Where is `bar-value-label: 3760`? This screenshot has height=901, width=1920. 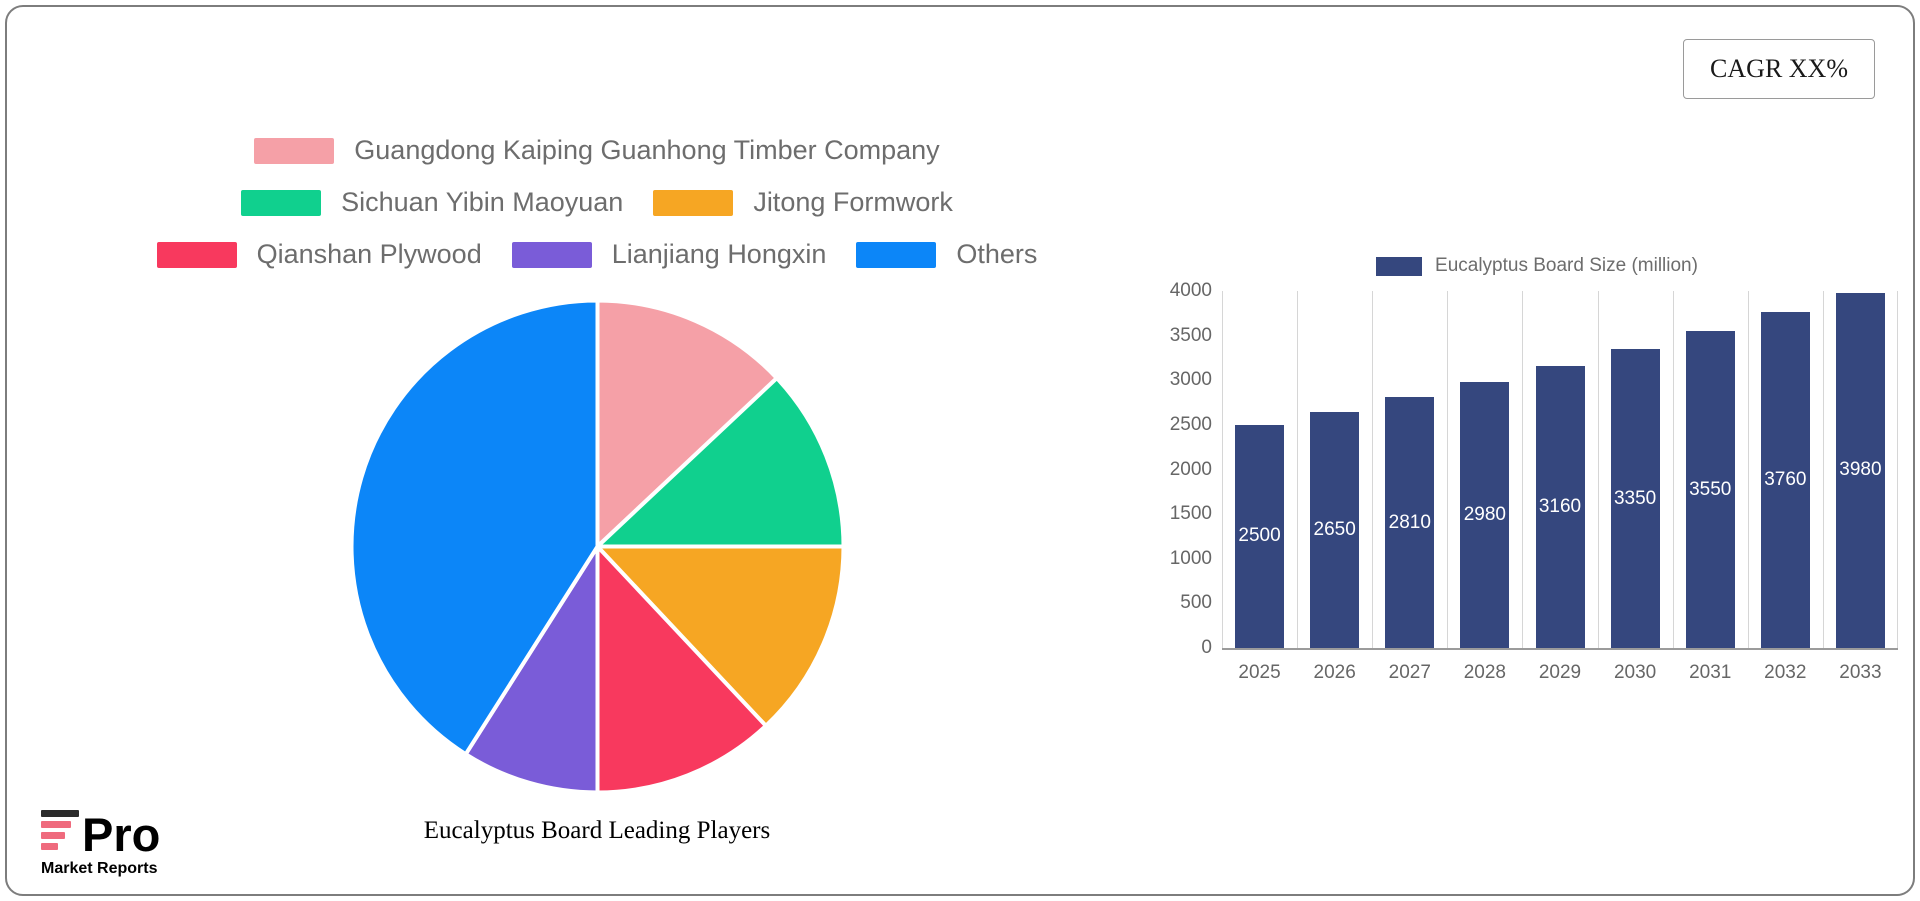
bar-value-label: 3760 is located at coordinates (1785, 480).